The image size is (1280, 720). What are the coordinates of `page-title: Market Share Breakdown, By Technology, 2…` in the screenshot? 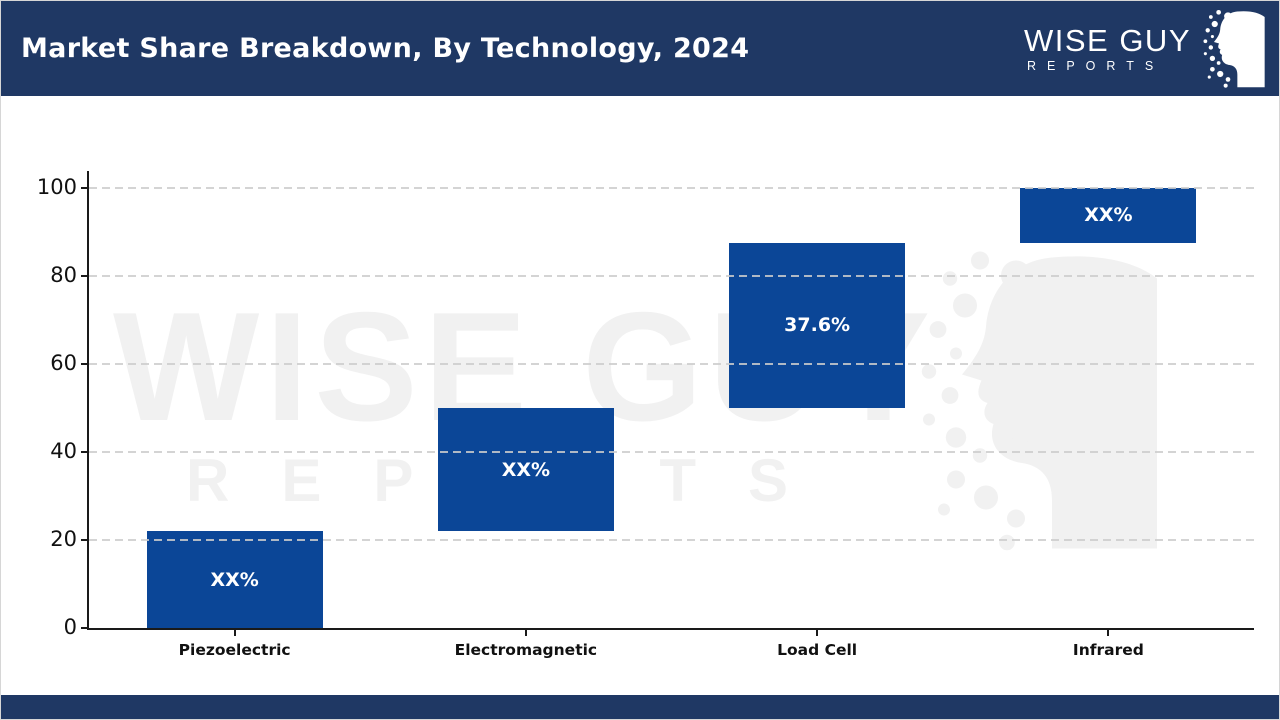 It's located at (385, 48).